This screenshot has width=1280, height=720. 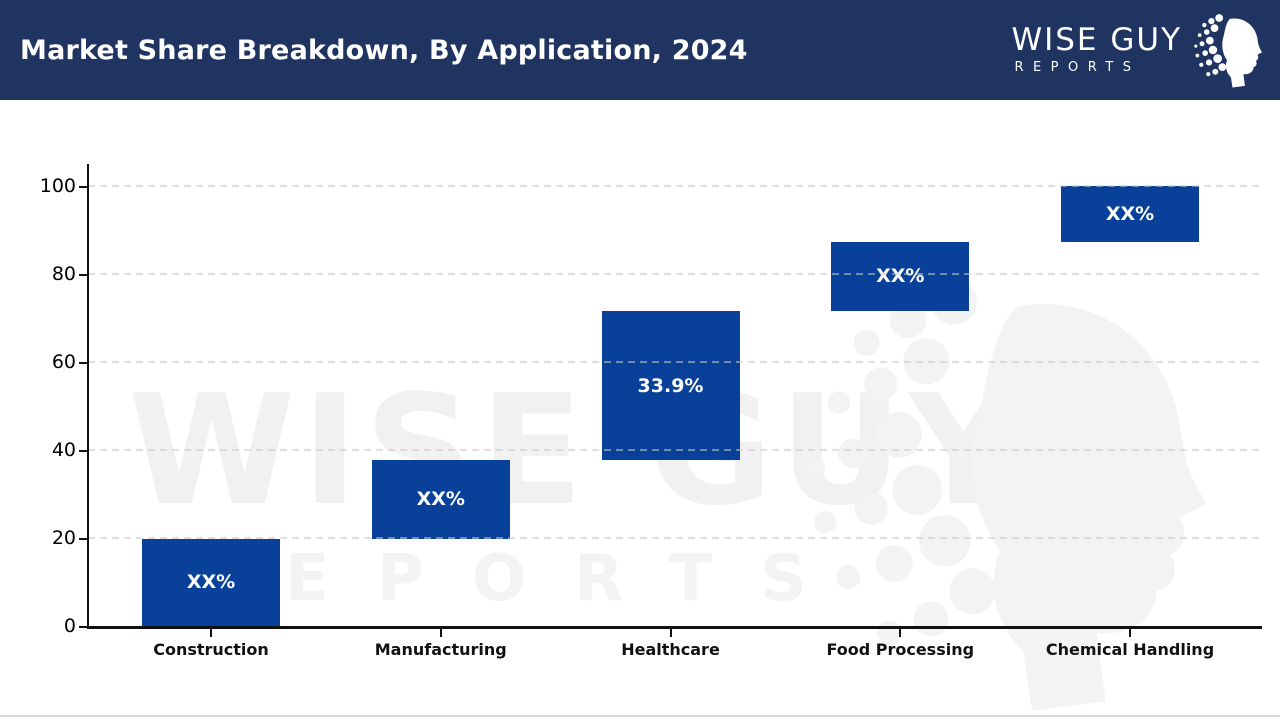 What do you see at coordinates (57, 186) in the screenshot?
I see `y-tick-label-100: 100` at bounding box center [57, 186].